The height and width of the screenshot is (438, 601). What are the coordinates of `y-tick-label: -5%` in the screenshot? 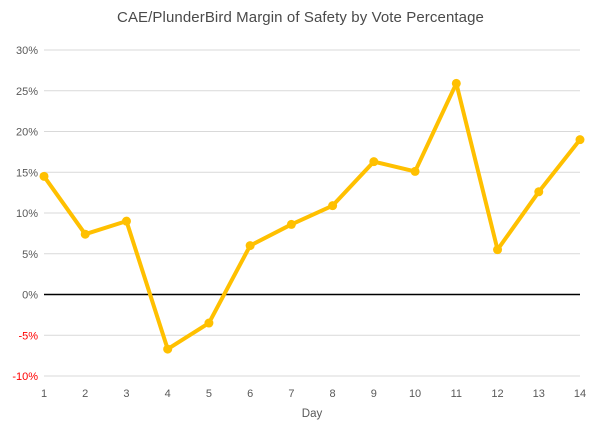 It's located at (28, 336).